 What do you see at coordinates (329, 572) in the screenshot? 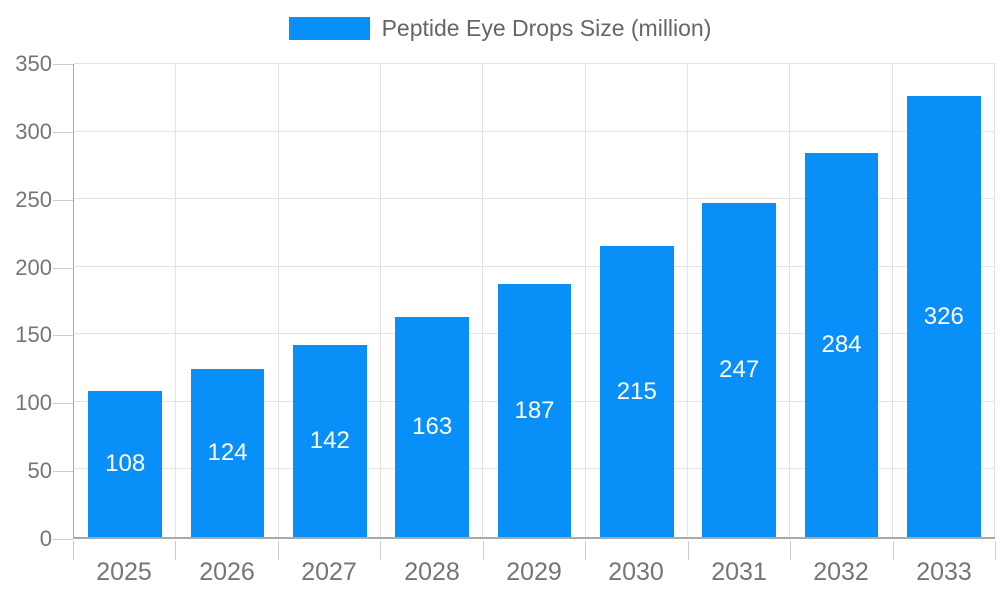
I see `x-axis-label: 2027` at bounding box center [329, 572].